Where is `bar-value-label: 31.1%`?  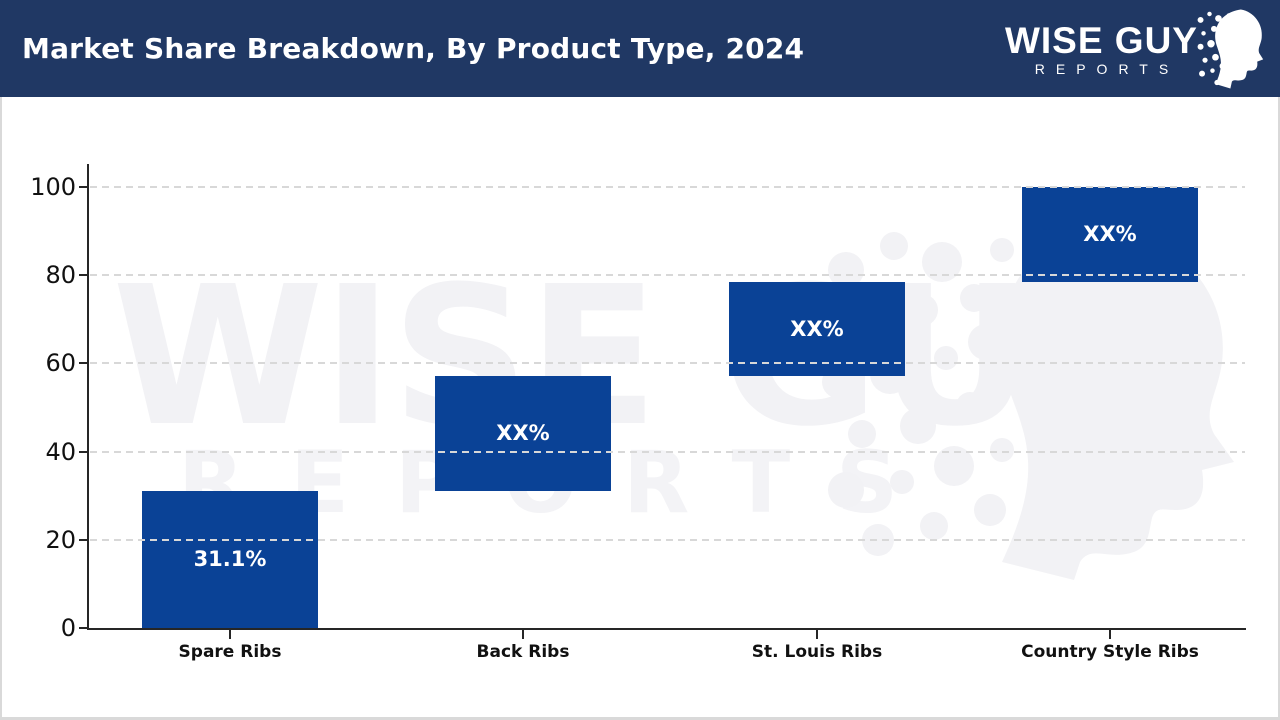 bar-value-label: 31.1% is located at coordinates (230, 559).